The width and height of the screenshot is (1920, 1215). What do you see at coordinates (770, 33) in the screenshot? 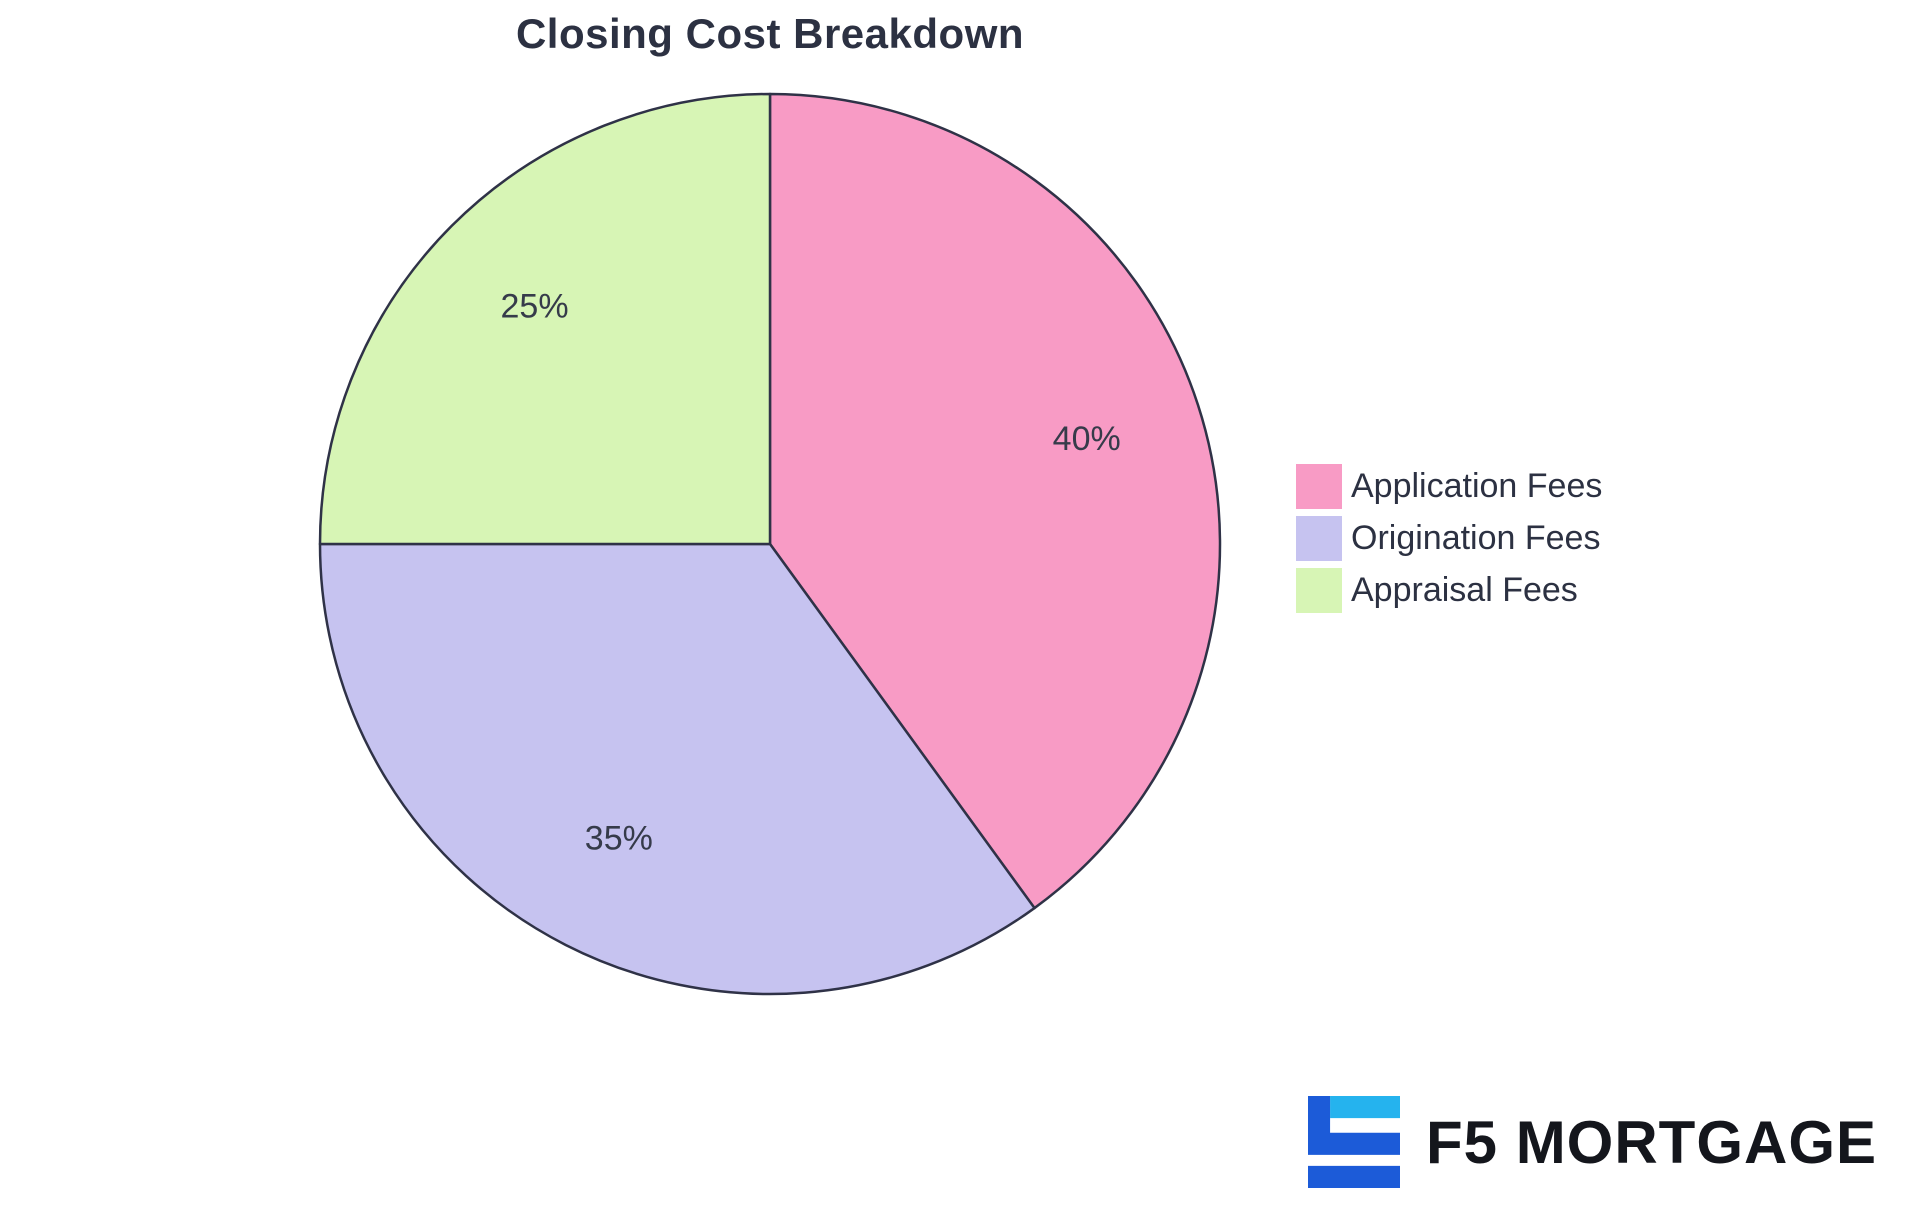
I see `chart-title: Closing Cost Breakdown` at bounding box center [770, 33].